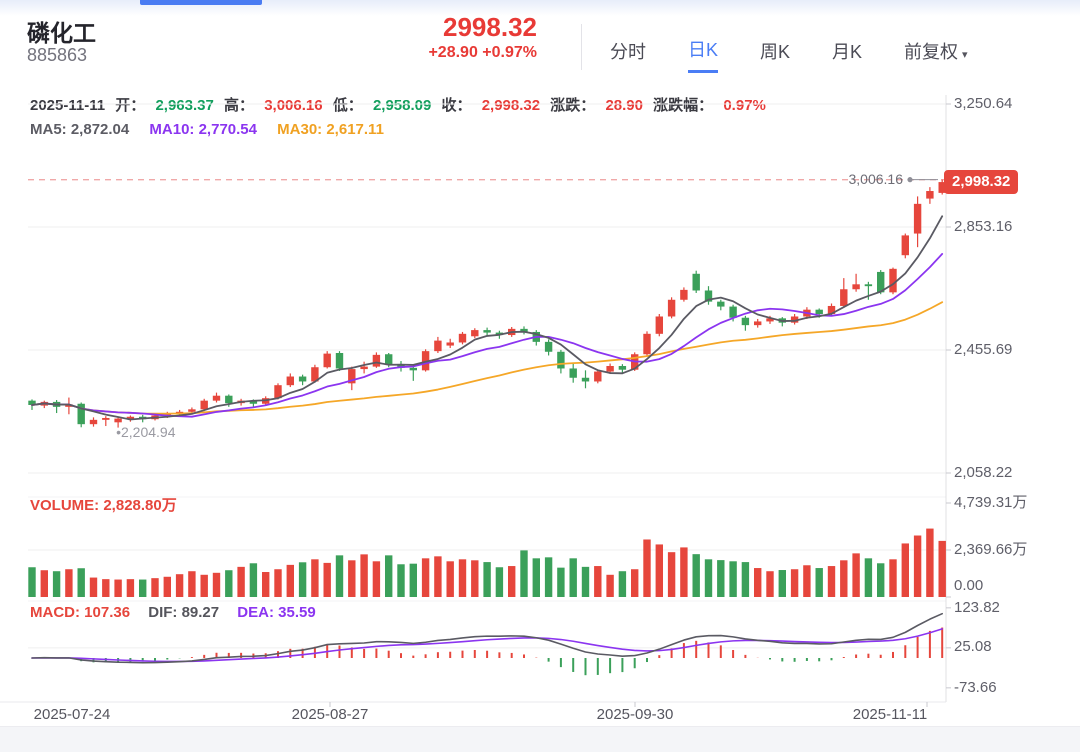 The height and width of the screenshot is (752, 1080). What do you see at coordinates (991, 549) in the screenshot?
I see `y-axis-label: 2,369.66万` at bounding box center [991, 549].